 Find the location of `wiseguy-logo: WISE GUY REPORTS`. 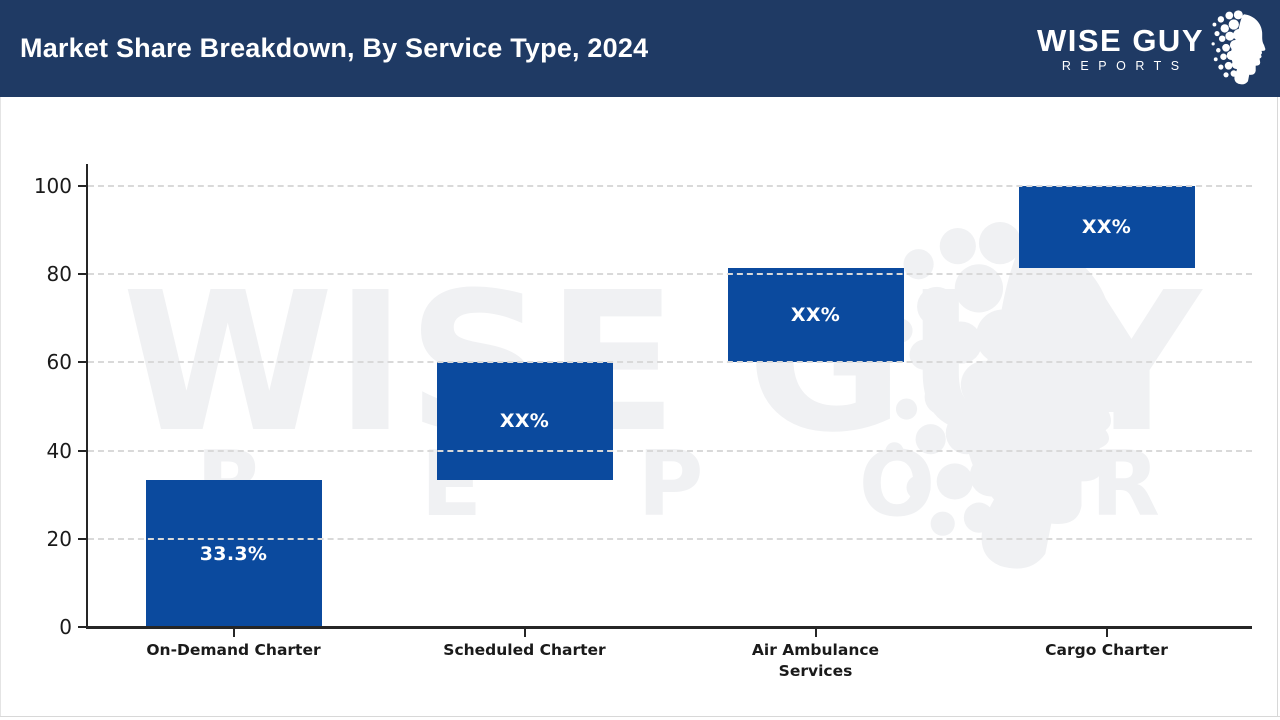

wiseguy-logo: WISE GUY REPORTS is located at coordinates (1151, 48).